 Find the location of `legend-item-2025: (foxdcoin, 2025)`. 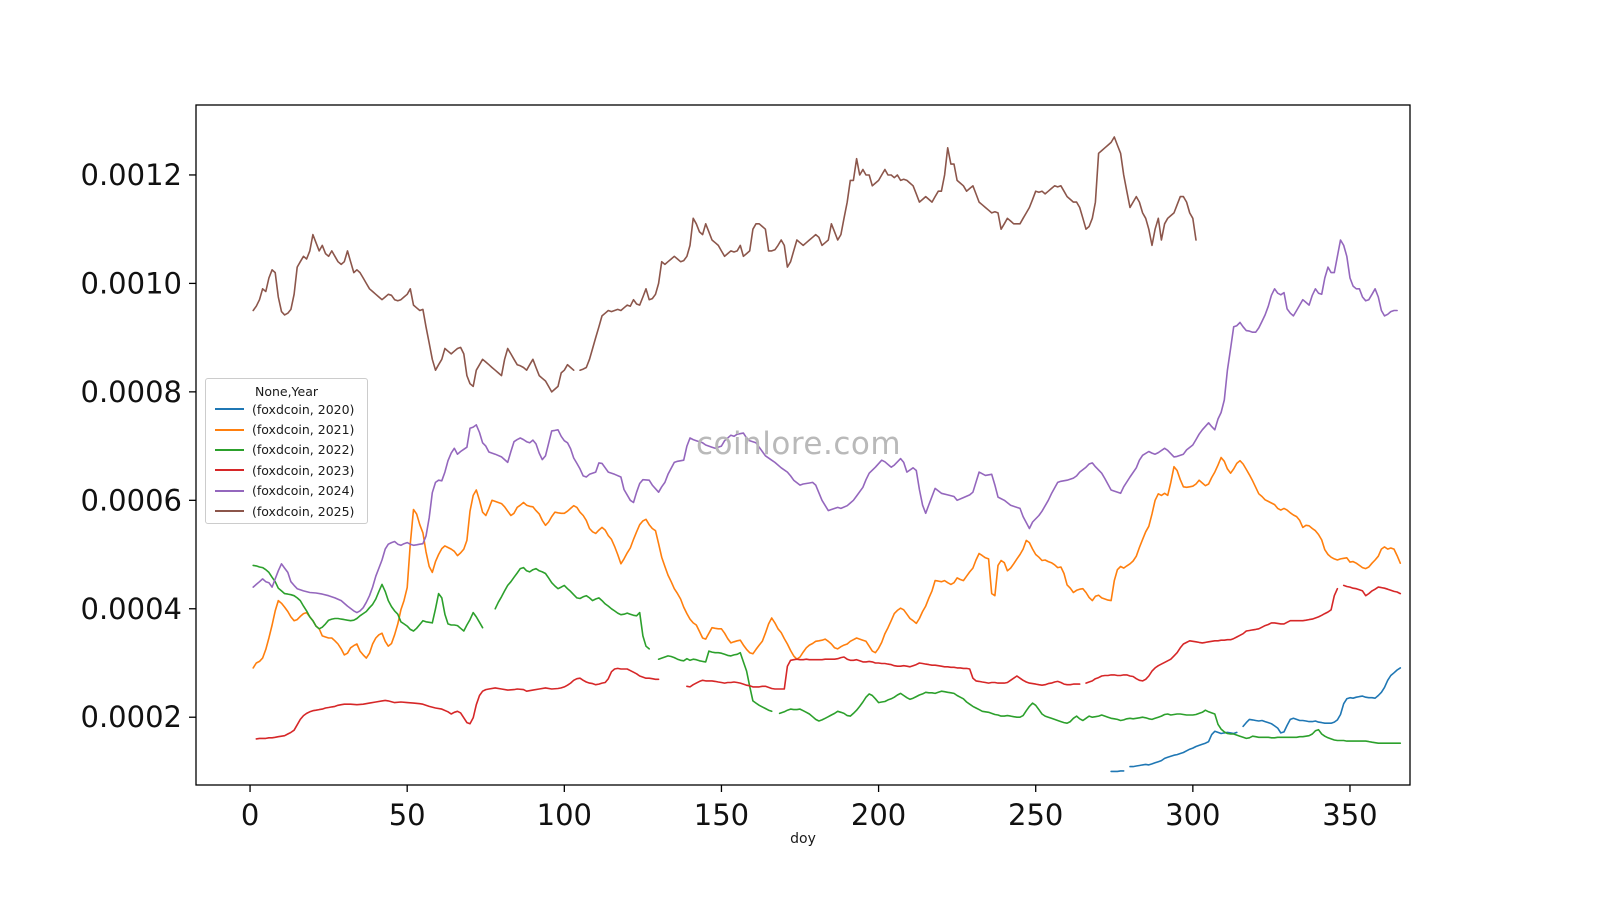

legend-item-2025: (foxdcoin, 2025) is located at coordinates (286, 511).